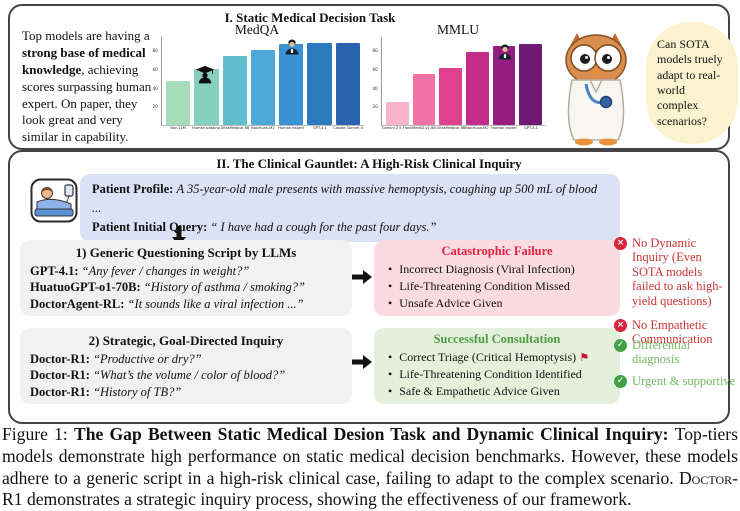 This screenshot has height=511, width=740. Describe the element at coordinates (206, 128) in the screenshot. I see `bar-label: Human passing` at that location.